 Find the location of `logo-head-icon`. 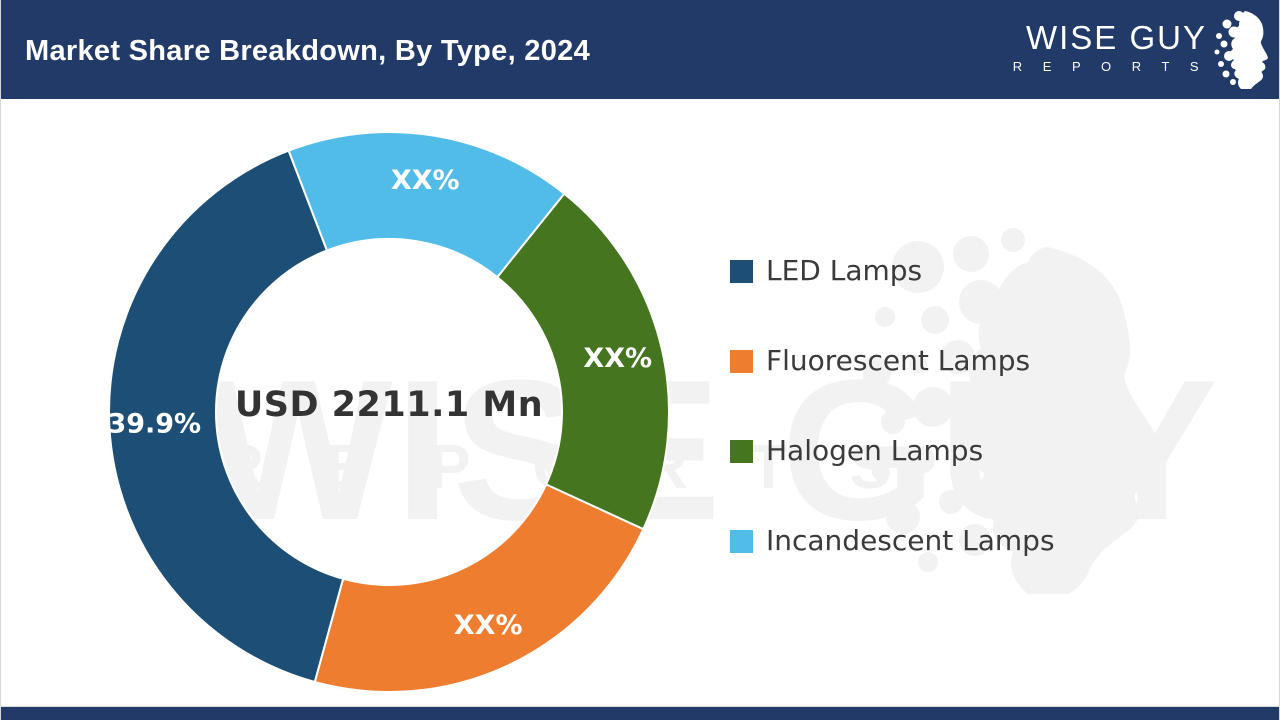

logo-head-icon is located at coordinates (1241, 50).